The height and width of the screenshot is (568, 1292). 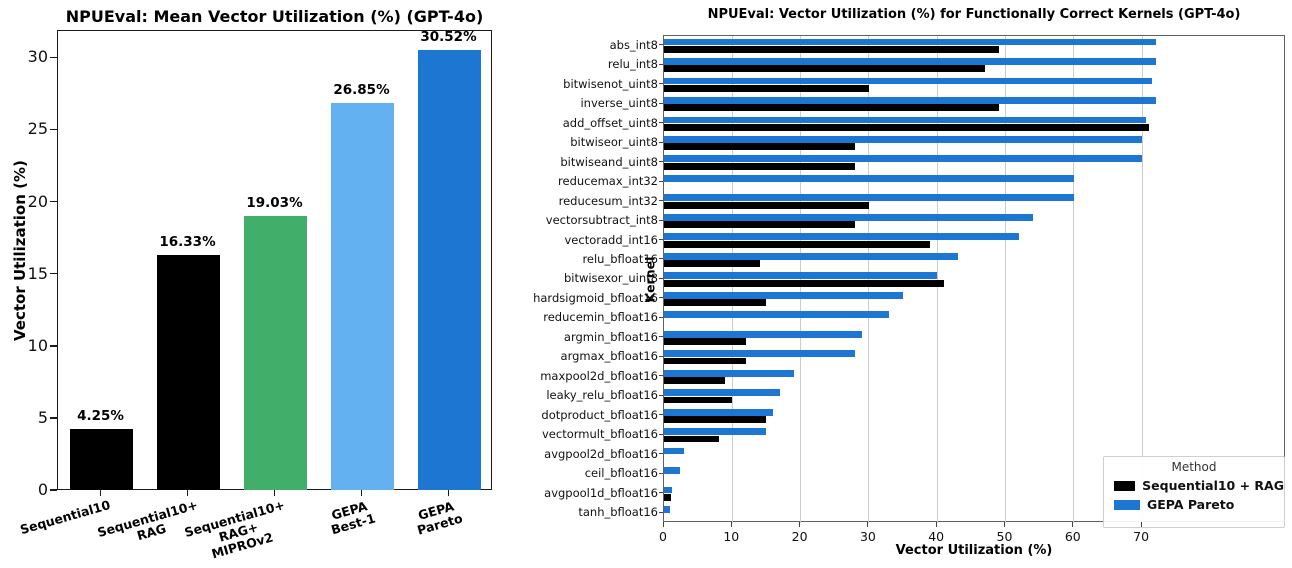 I want to click on kernel-label-add_offset_uint8: add_offset_uint8, so click(x=610, y=122).